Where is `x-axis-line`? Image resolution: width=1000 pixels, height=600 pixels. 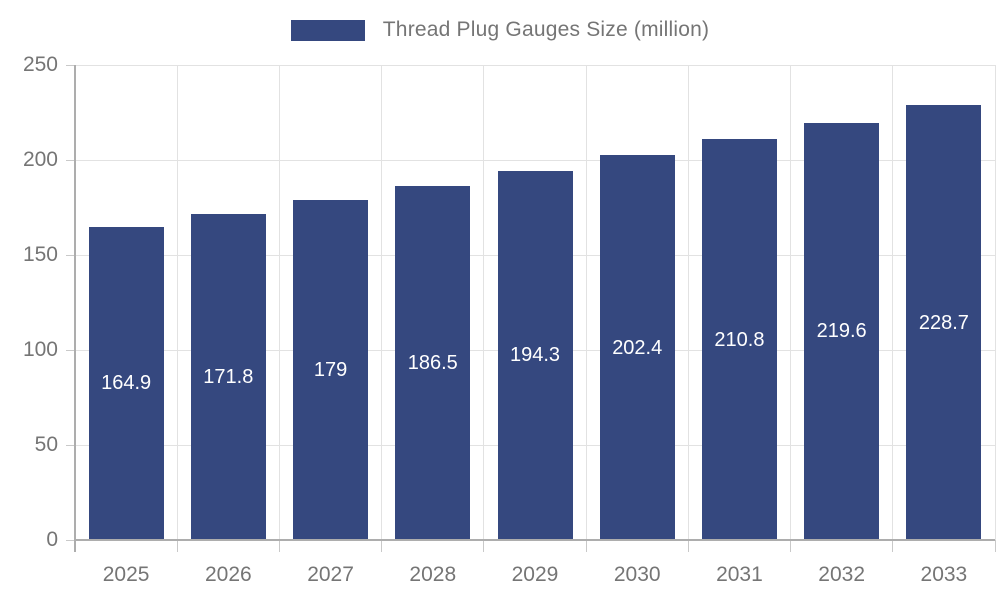
x-axis-line is located at coordinates (534, 540).